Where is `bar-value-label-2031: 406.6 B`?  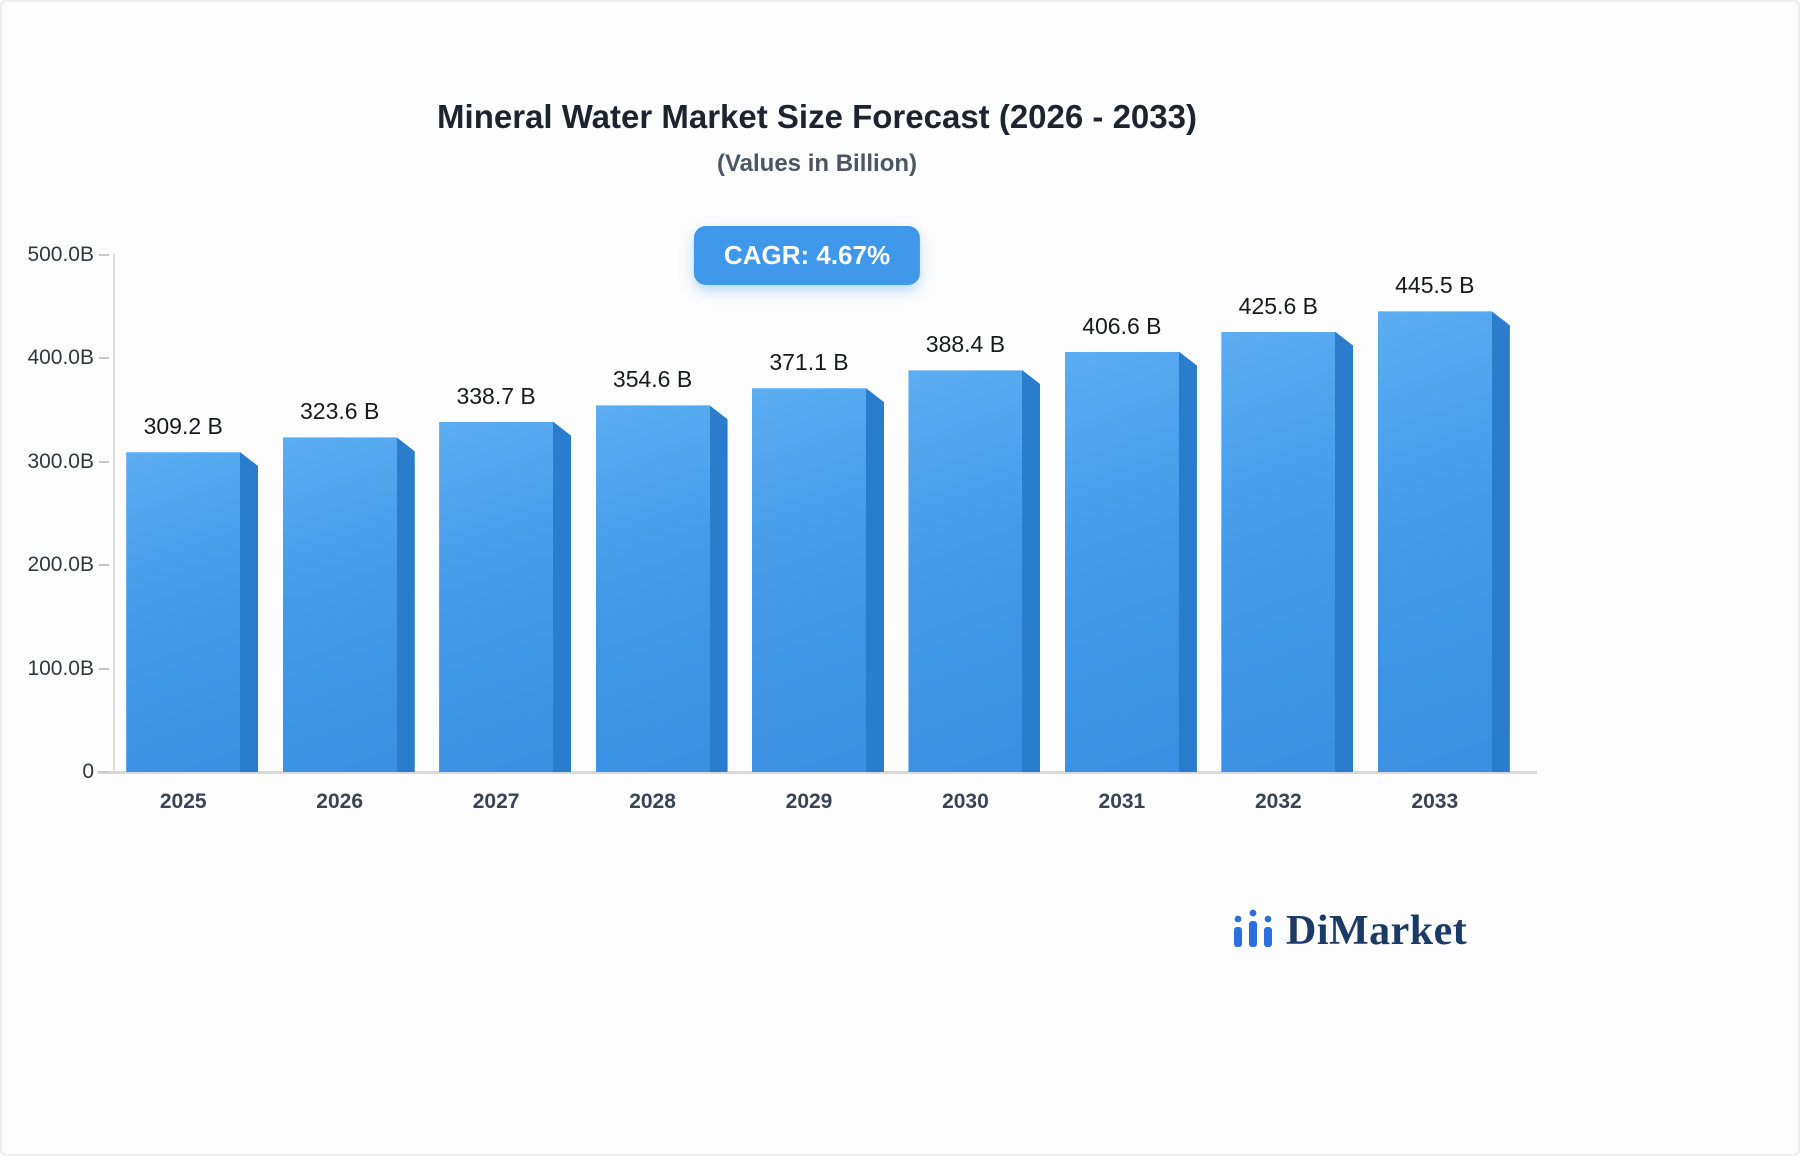 bar-value-label-2031: 406.6 B is located at coordinates (1122, 325).